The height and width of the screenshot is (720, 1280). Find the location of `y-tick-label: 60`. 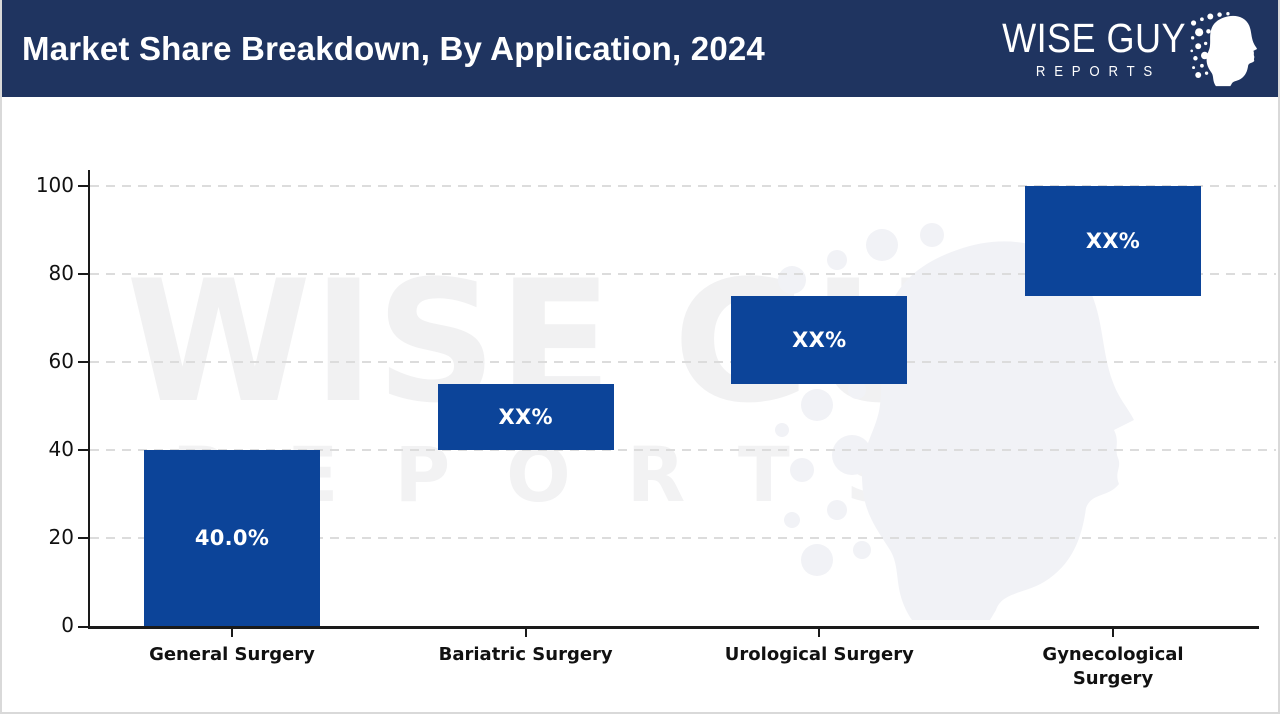

y-tick-label: 60 is located at coordinates (61, 361).